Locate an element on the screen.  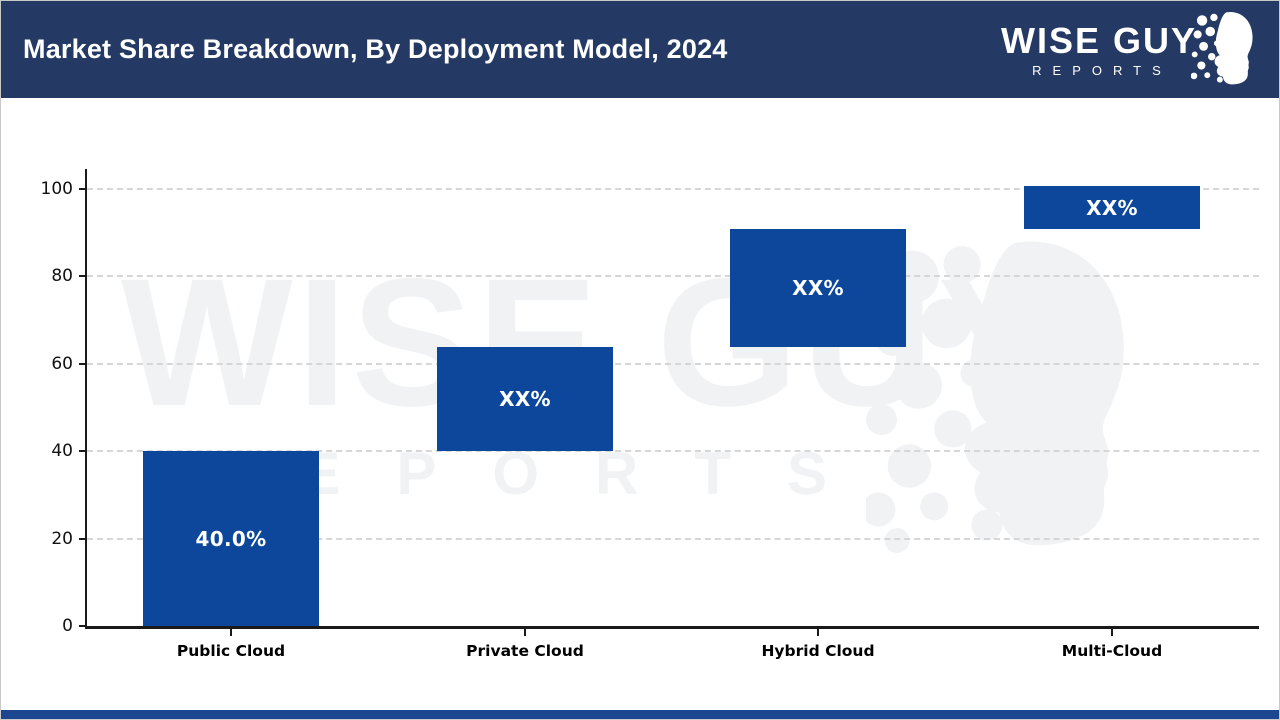
wiseguy-logo: WISE GUY REPORTS is located at coordinates (1140, 49).